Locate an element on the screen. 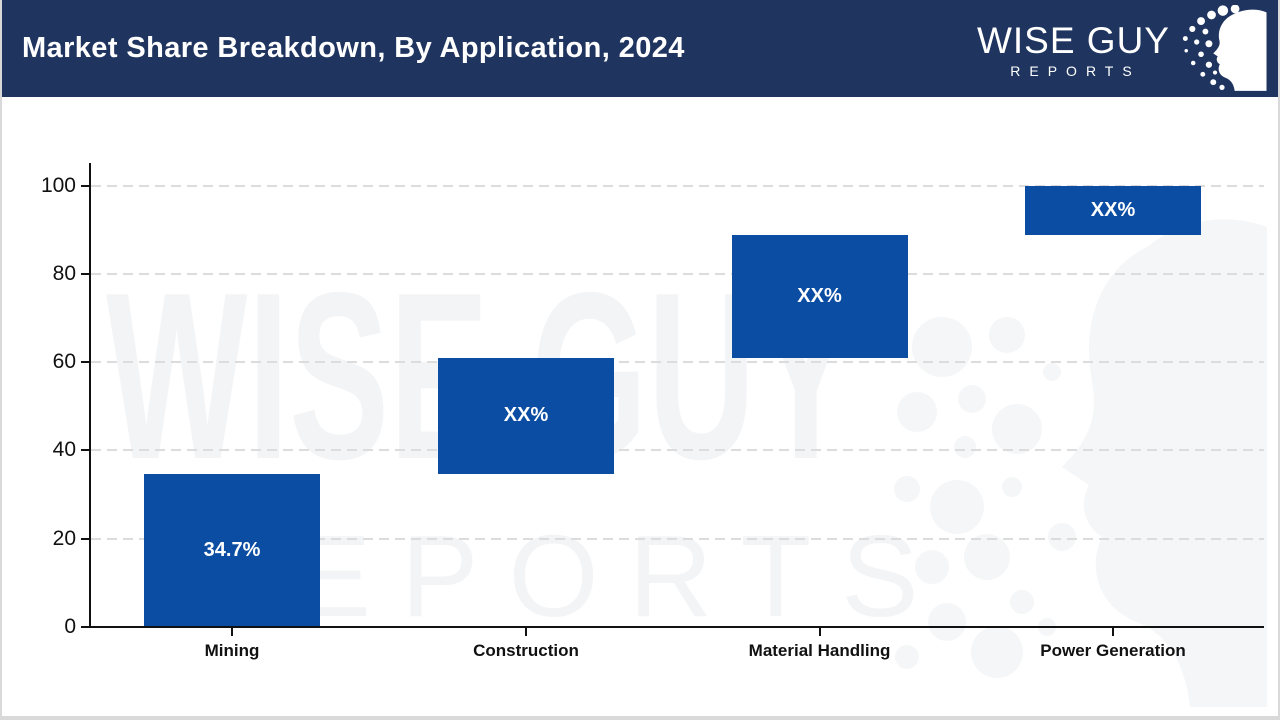 This screenshot has width=1280, height=720. bar-mining: 34.7% is located at coordinates (232, 550).